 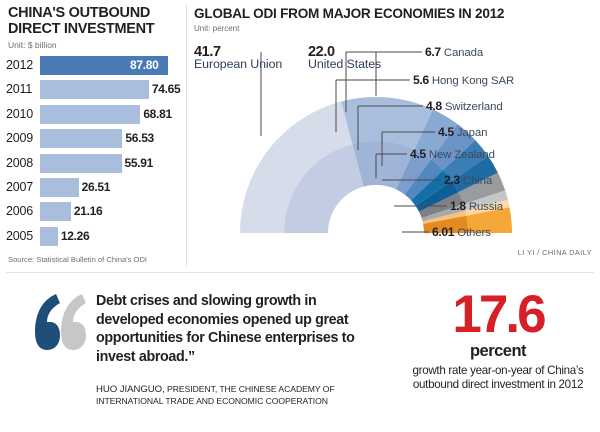 What do you see at coordinates (157, 113) in the screenshot?
I see `bar-value-label: 68.81` at bounding box center [157, 113].